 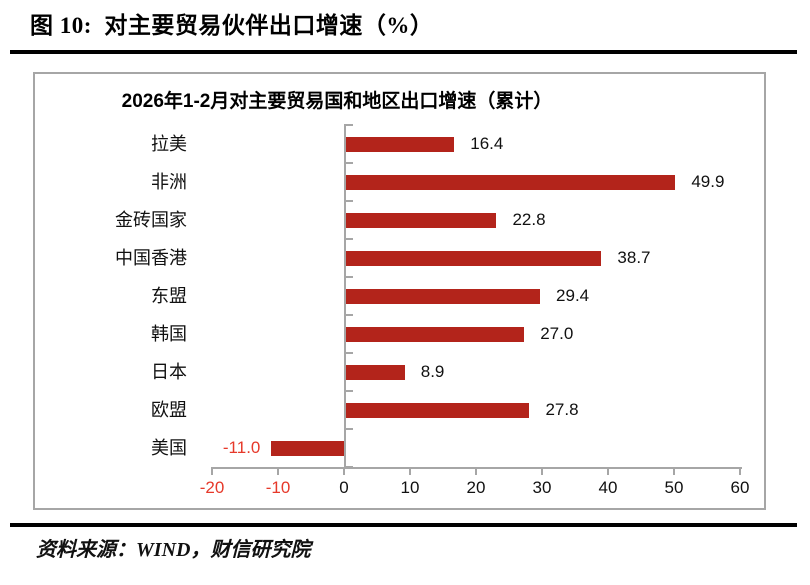 I want to click on x-tick-label: -20, so click(x=212, y=487).